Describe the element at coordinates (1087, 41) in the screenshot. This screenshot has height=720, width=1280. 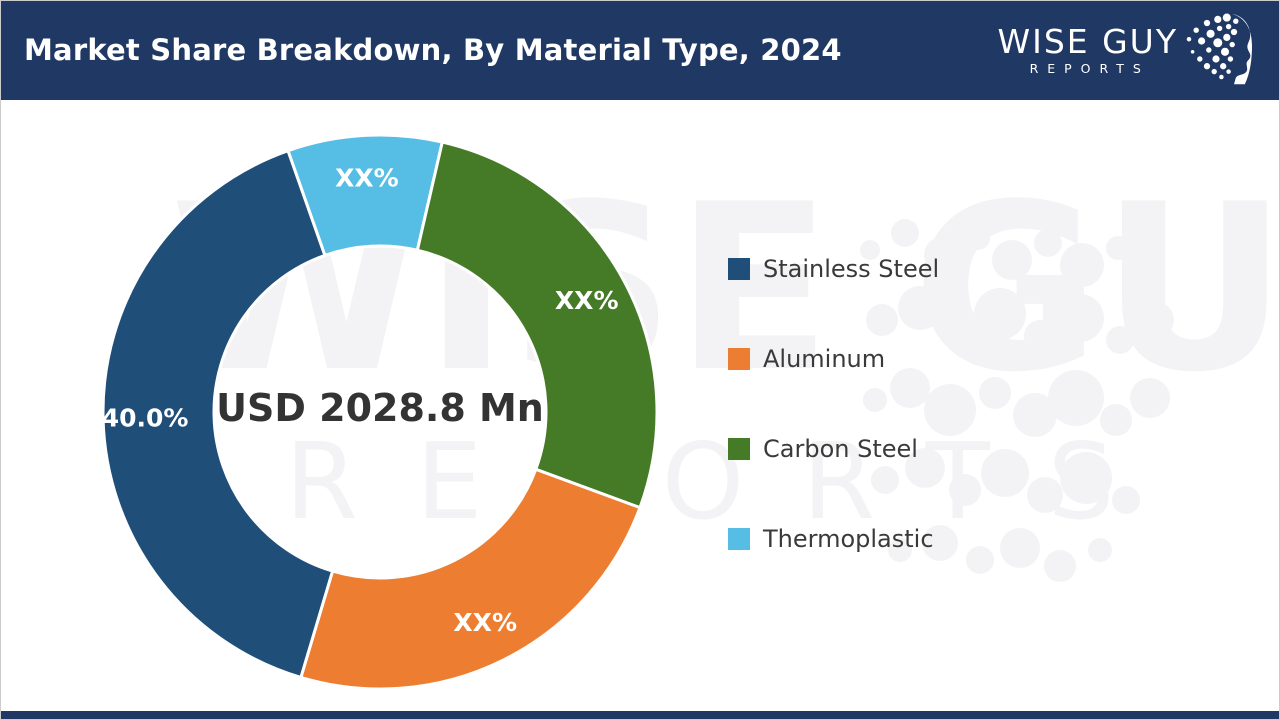
I see `logo-name: WISE GUY` at that location.